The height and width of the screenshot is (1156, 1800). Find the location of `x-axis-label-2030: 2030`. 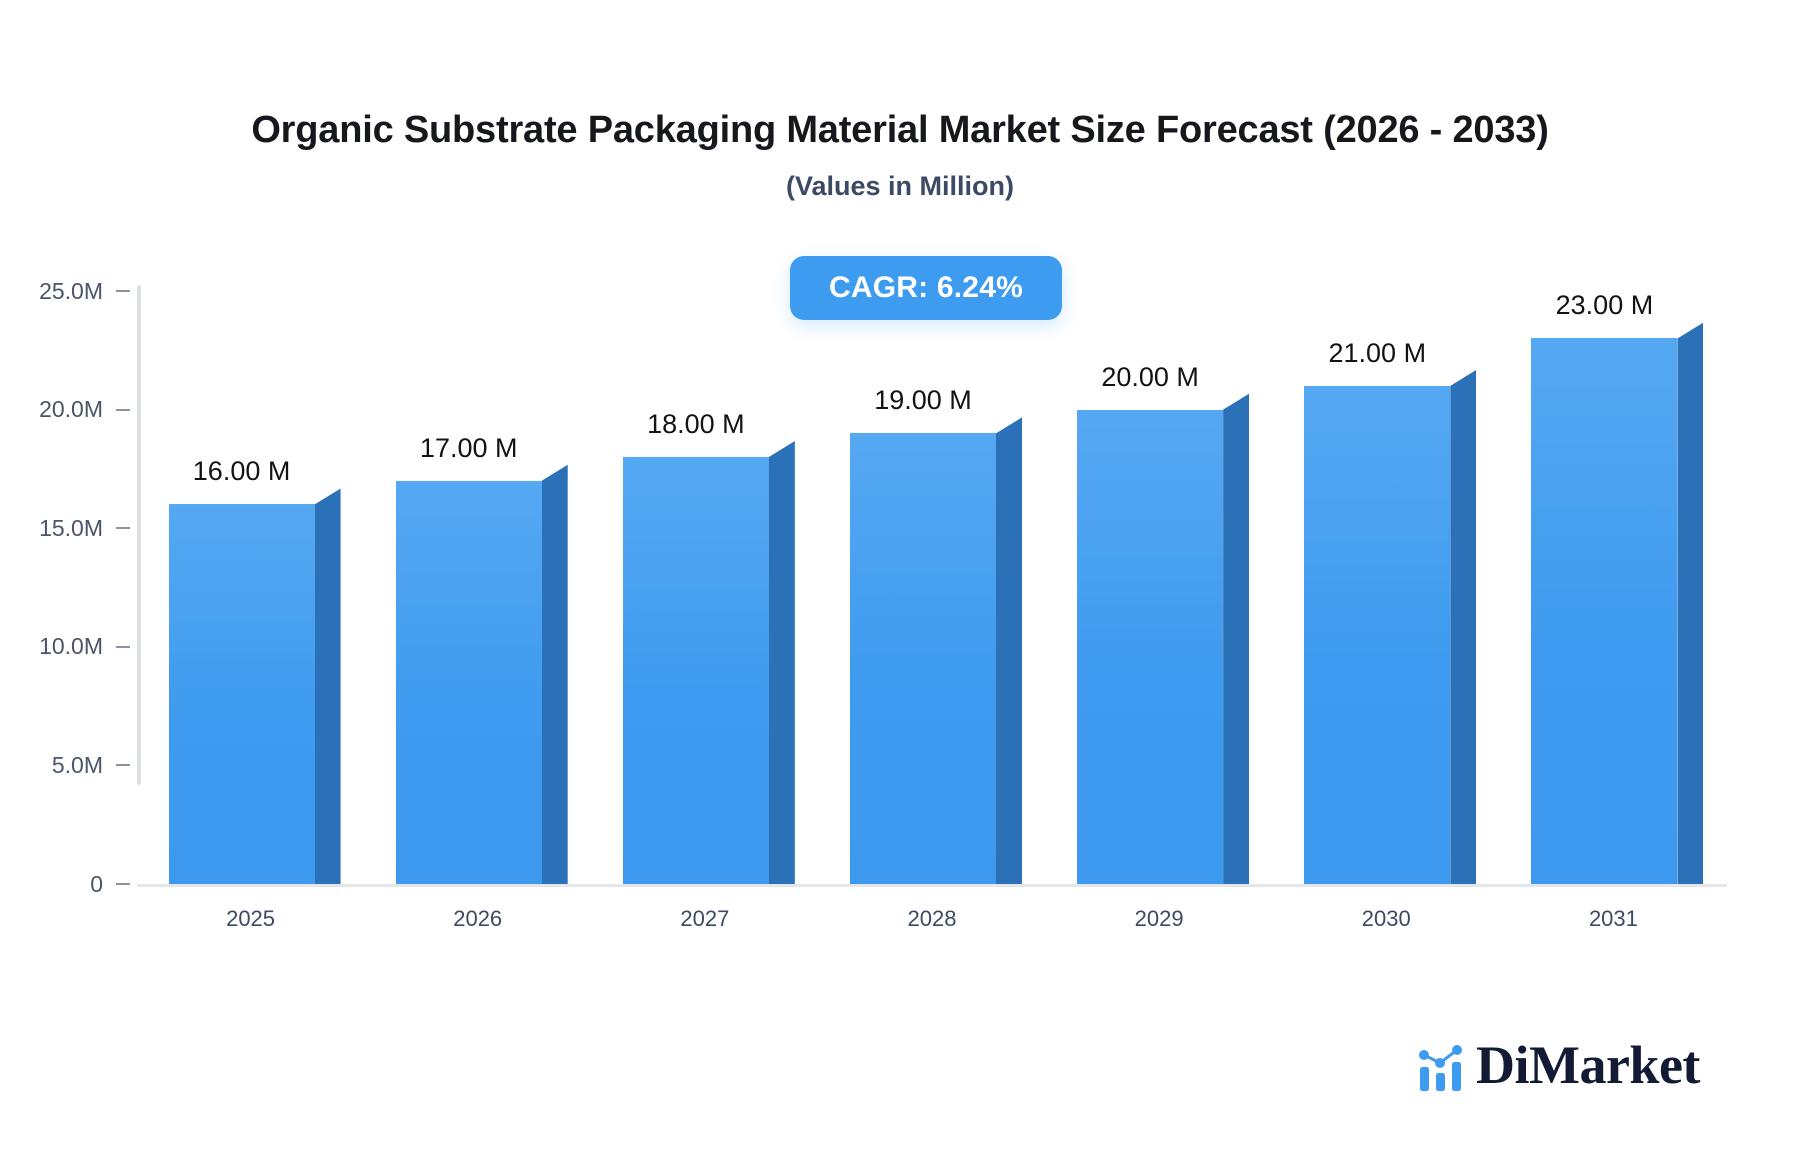

x-axis-label-2030: 2030 is located at coordinates (1386, 918).